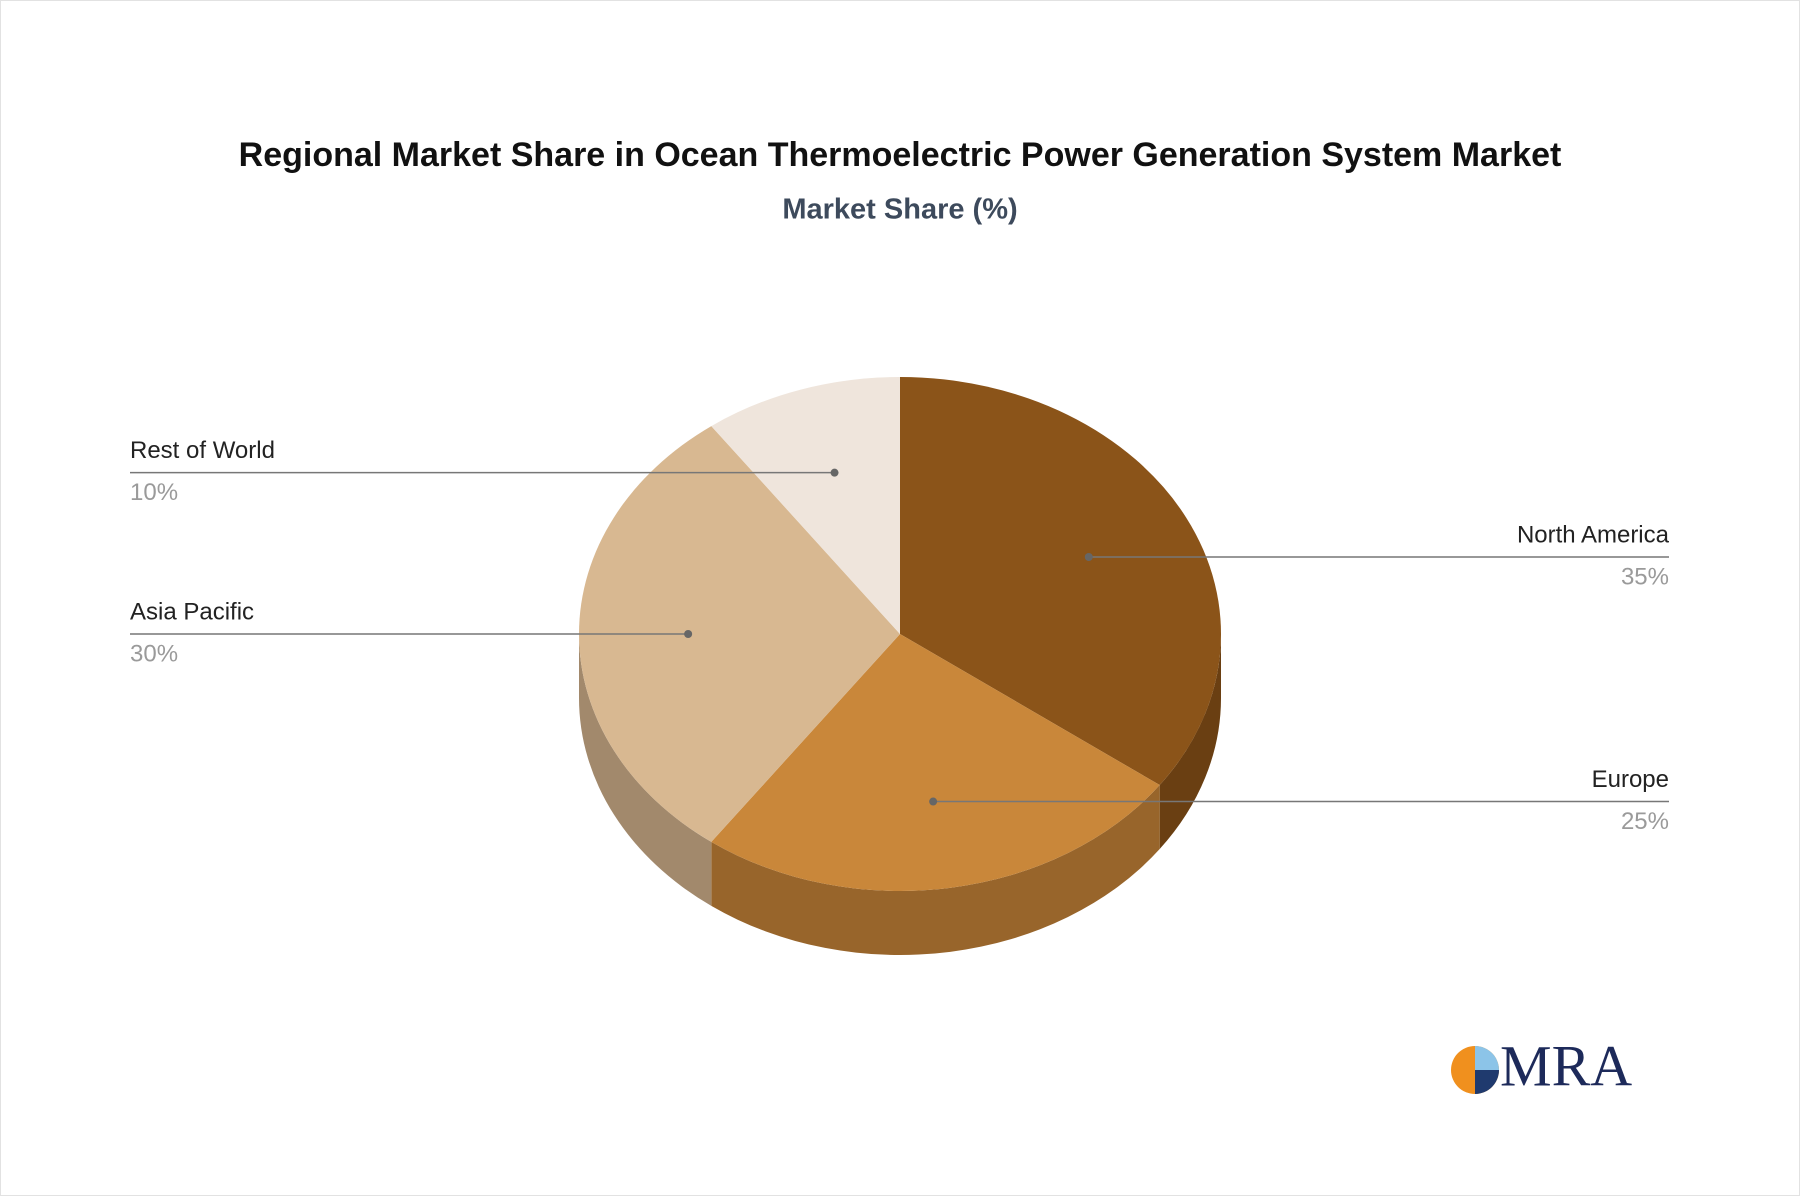  Describe the element at coordinates (1645, 821) in the screenshot. I see `value-label: 25%` at that location.